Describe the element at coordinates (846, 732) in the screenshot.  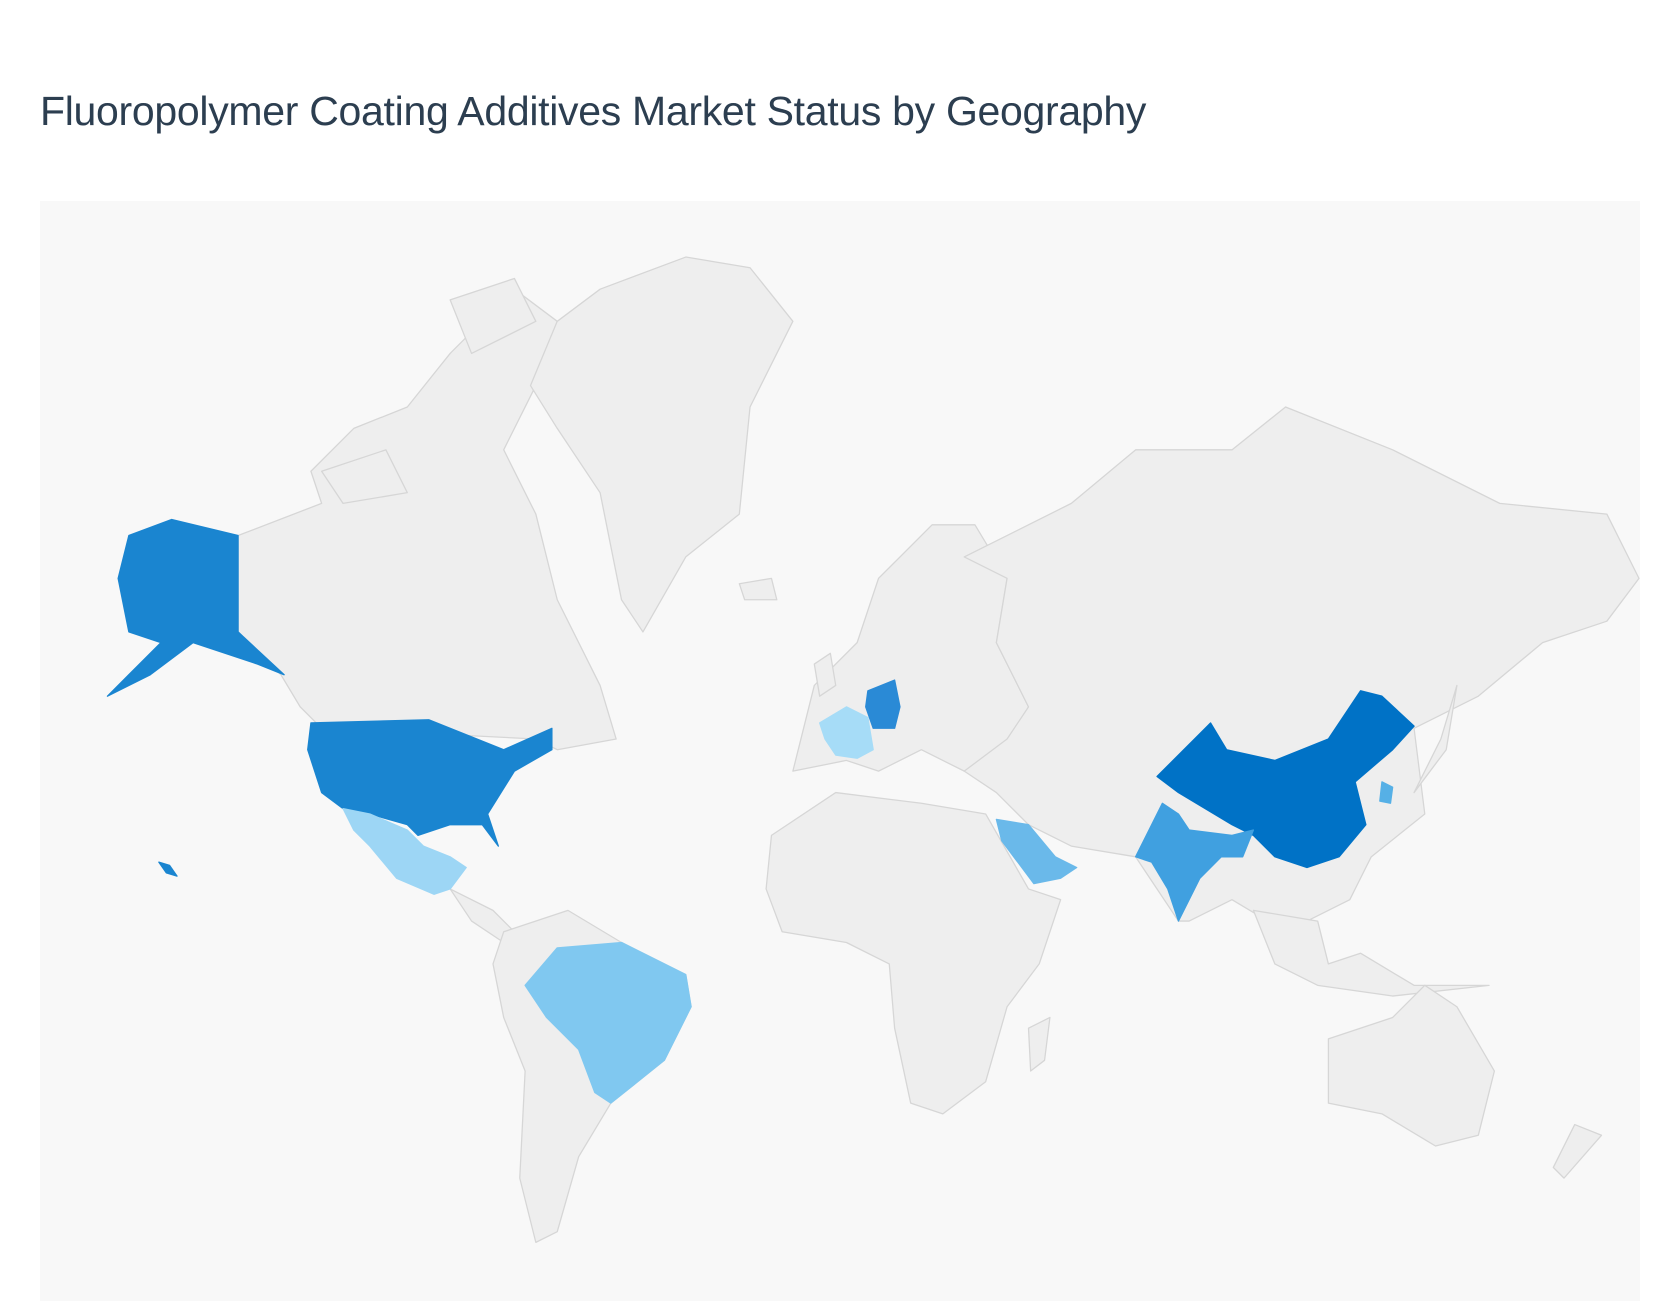
I see `region-france` at that location.